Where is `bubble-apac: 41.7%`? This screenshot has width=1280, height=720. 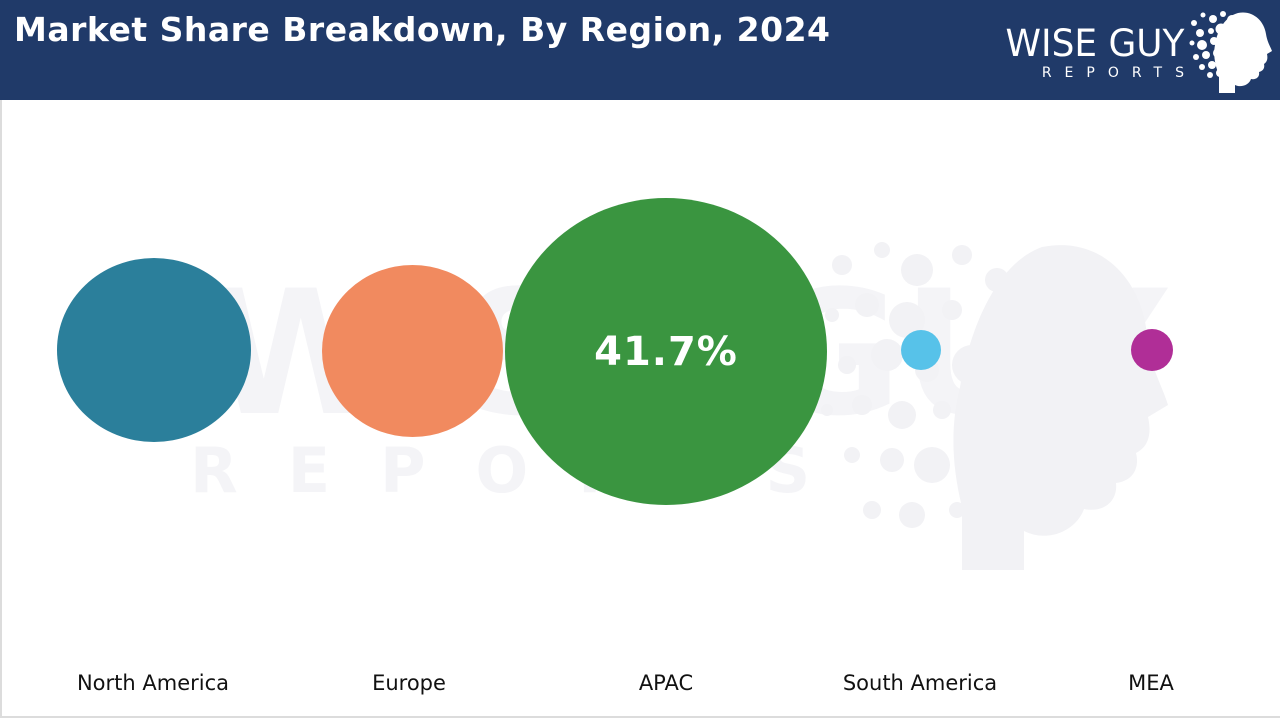
bubble-apac: 41.7% is located at coordinates (666, 351).